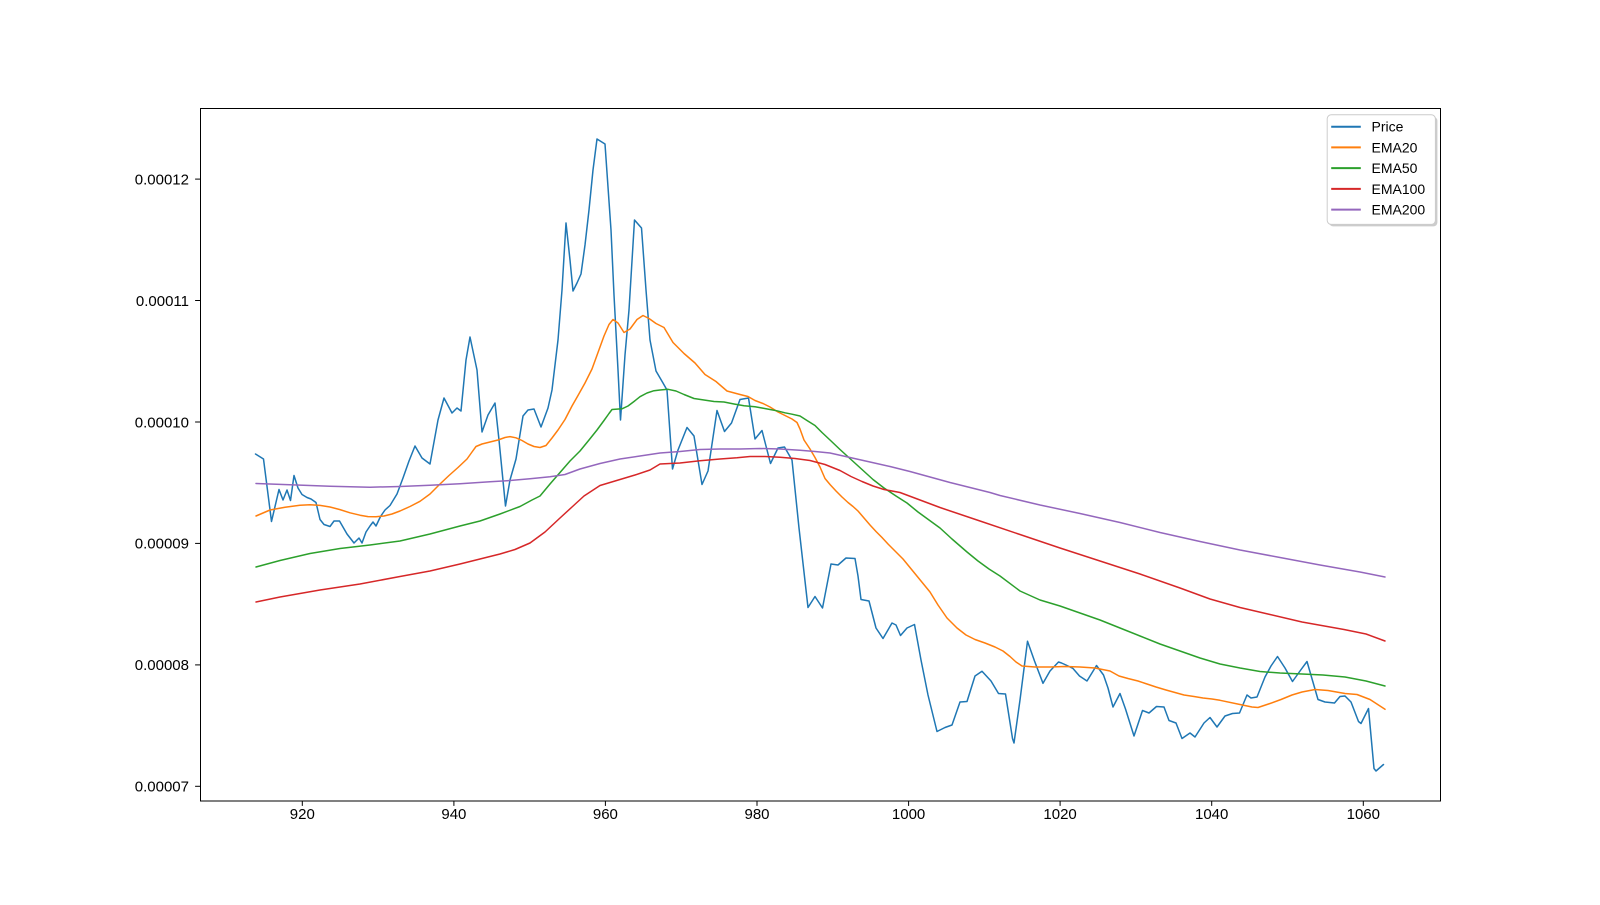 Image resolution: width=1600 pixels, height=905 pixels. Describe the element at coordinates (162, 544) in the screenshot. I see `svg-text: 0.00009` at that location.